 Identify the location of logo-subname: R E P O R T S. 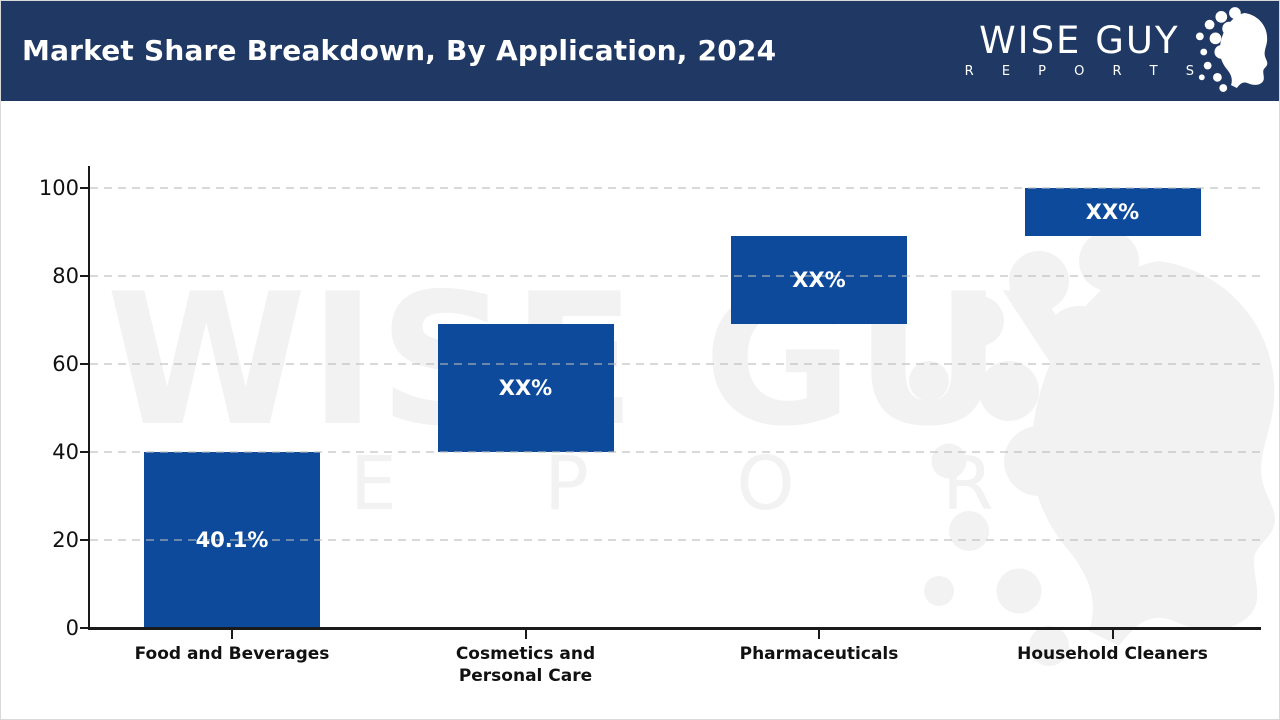
(1085, 71).